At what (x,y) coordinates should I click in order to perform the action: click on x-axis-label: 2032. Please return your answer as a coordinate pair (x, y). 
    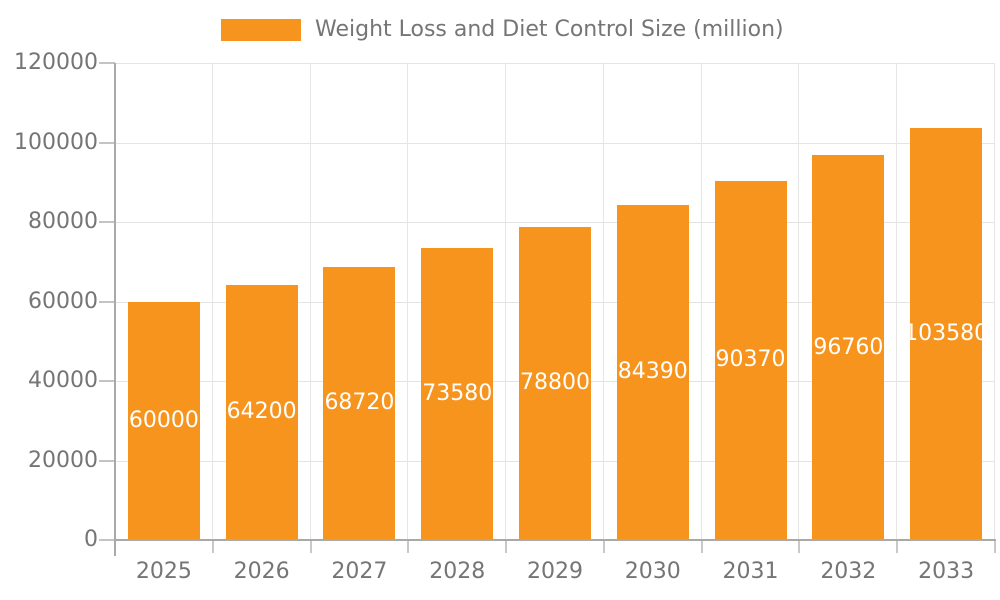
    Looking at the image, I should click on (848, 571).